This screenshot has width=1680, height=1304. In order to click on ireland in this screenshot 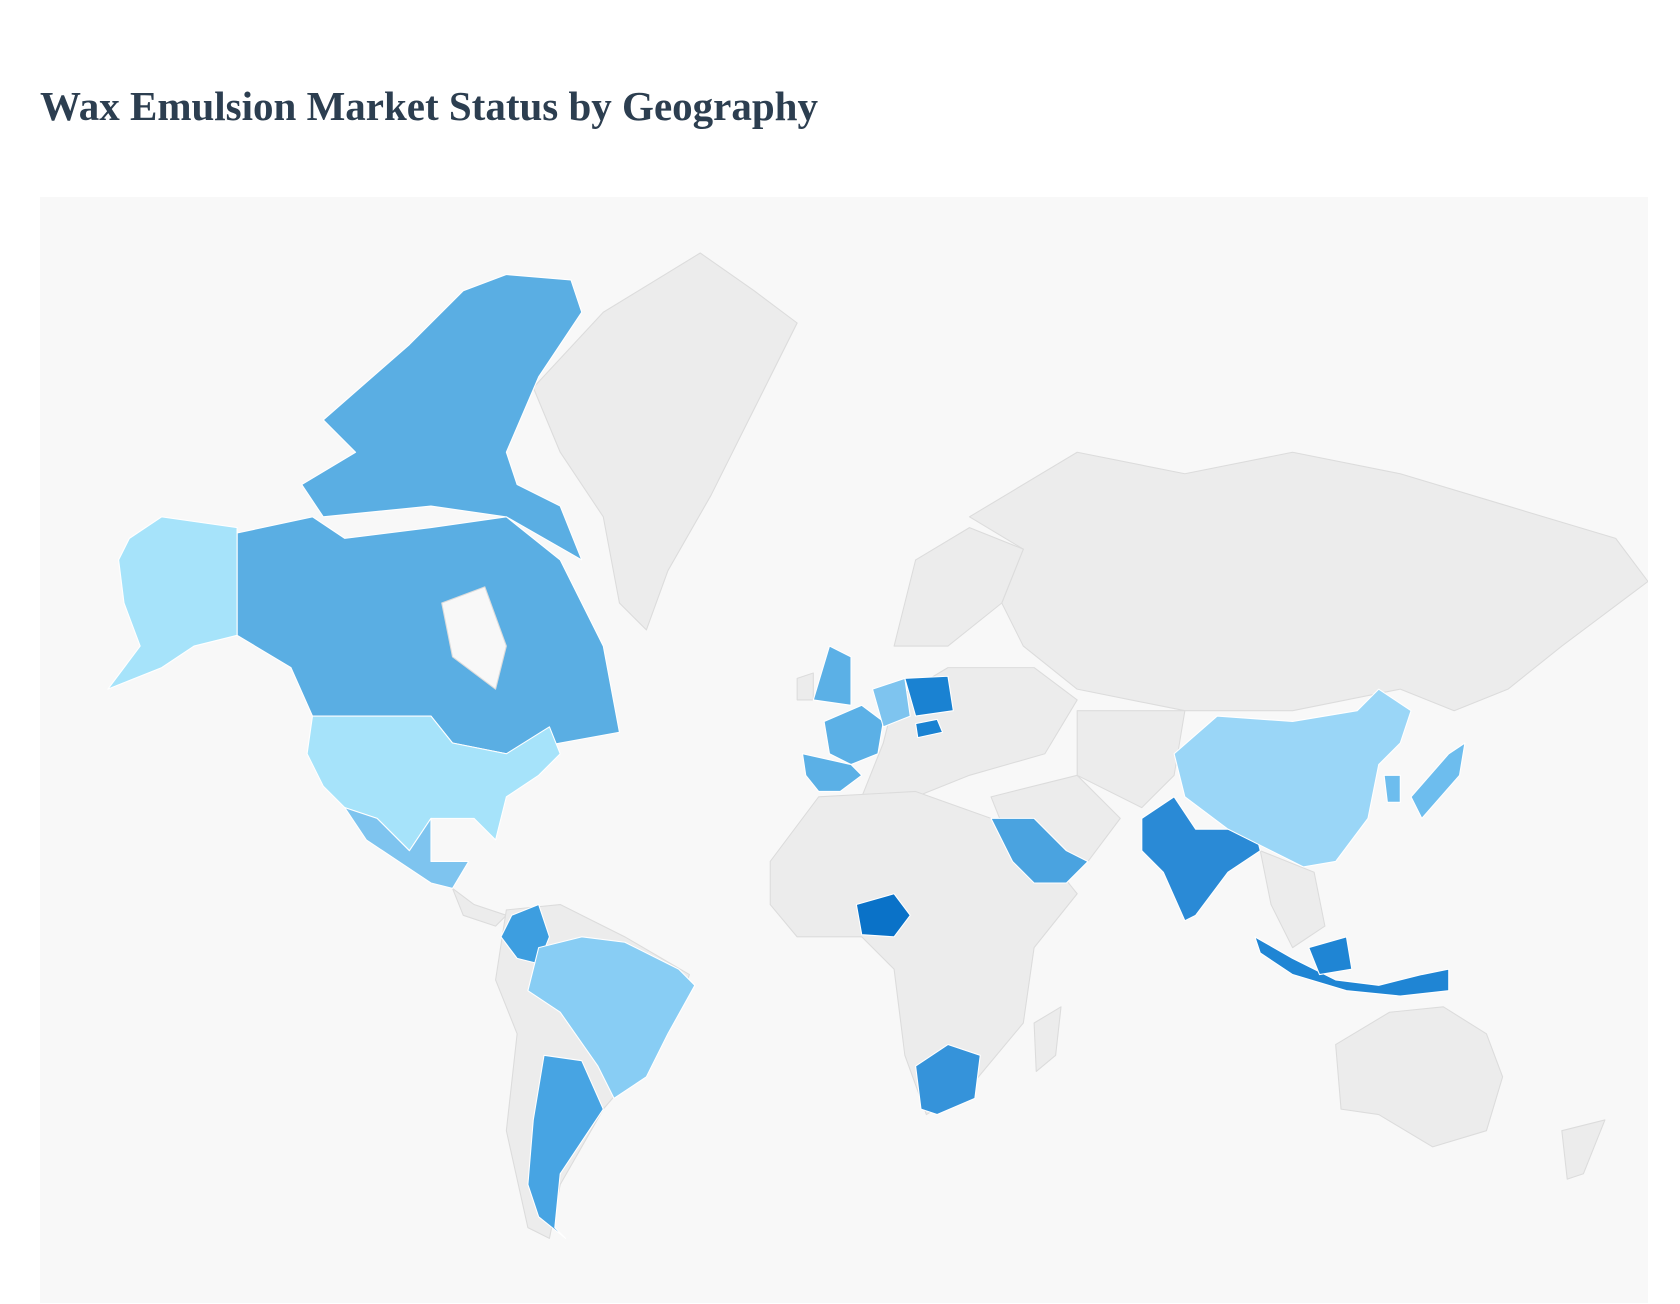, I will do `click(805, 686)`.